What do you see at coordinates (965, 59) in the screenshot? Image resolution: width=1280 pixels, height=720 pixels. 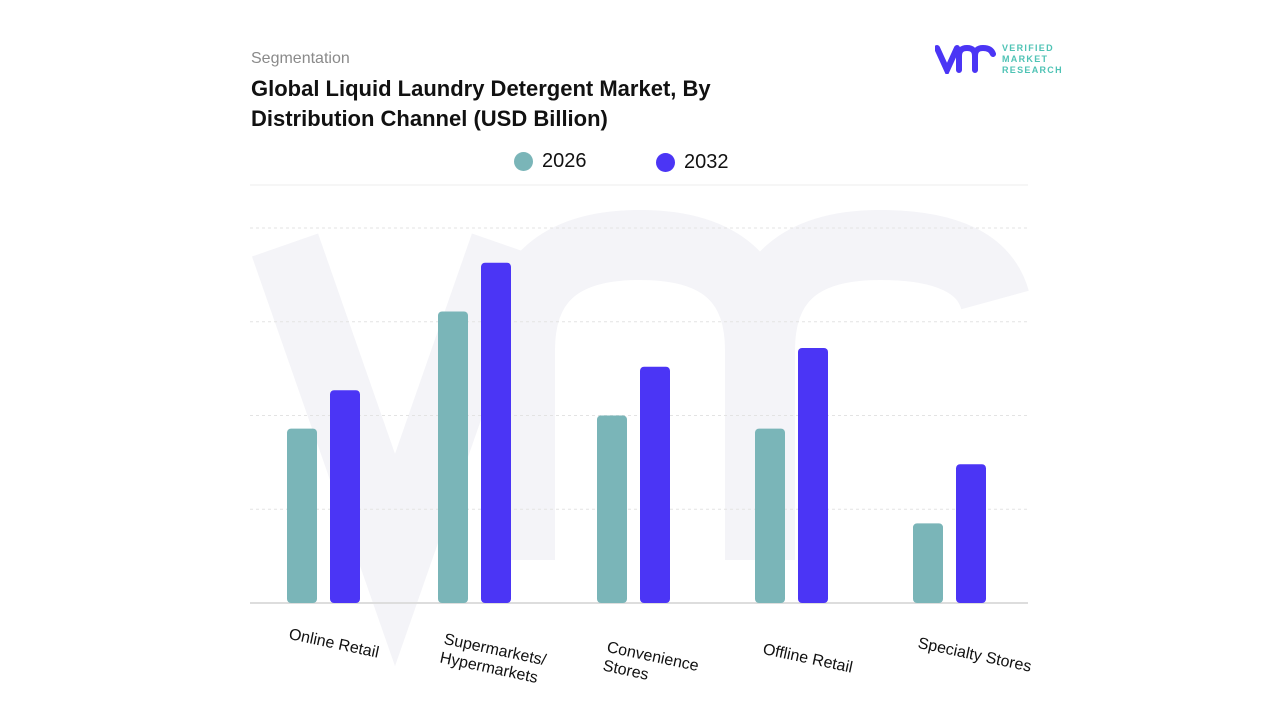 I see `vmr-logo-icon` at bounding box center [965, 59].